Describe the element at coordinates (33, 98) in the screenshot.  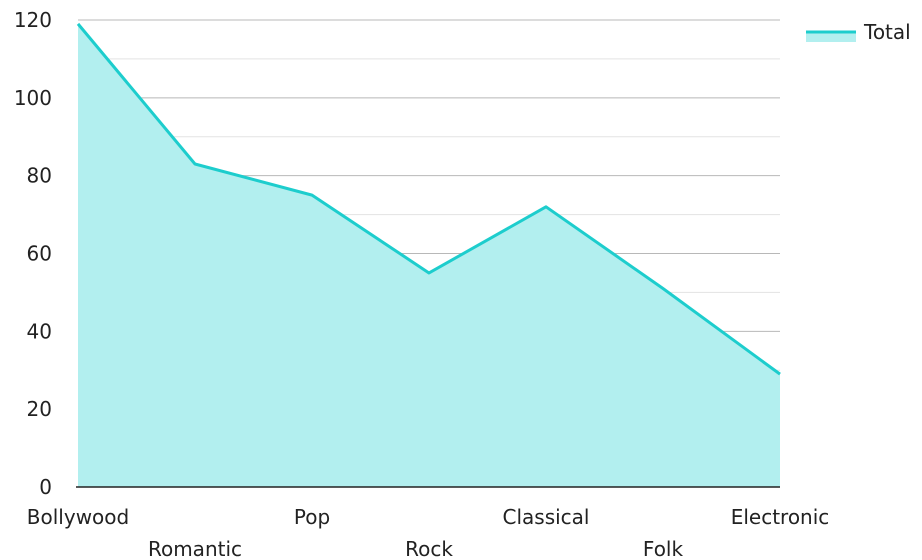
I see `y-tick-label: 100` at that location.